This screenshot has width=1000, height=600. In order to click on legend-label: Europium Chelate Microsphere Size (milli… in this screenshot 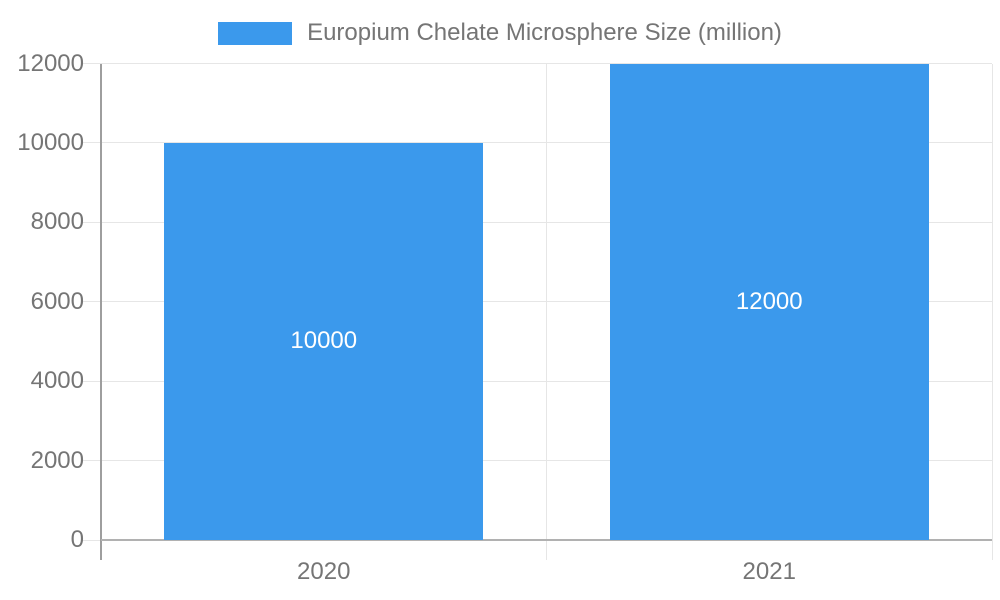, I will do `click(544, 32)`.